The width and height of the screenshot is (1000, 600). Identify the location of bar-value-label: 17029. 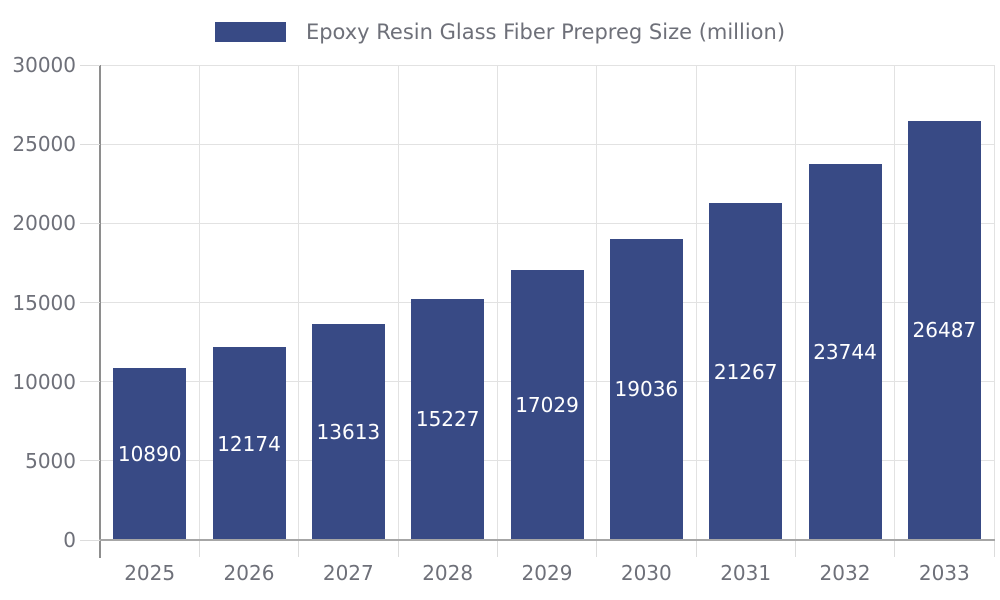
(547, 405).